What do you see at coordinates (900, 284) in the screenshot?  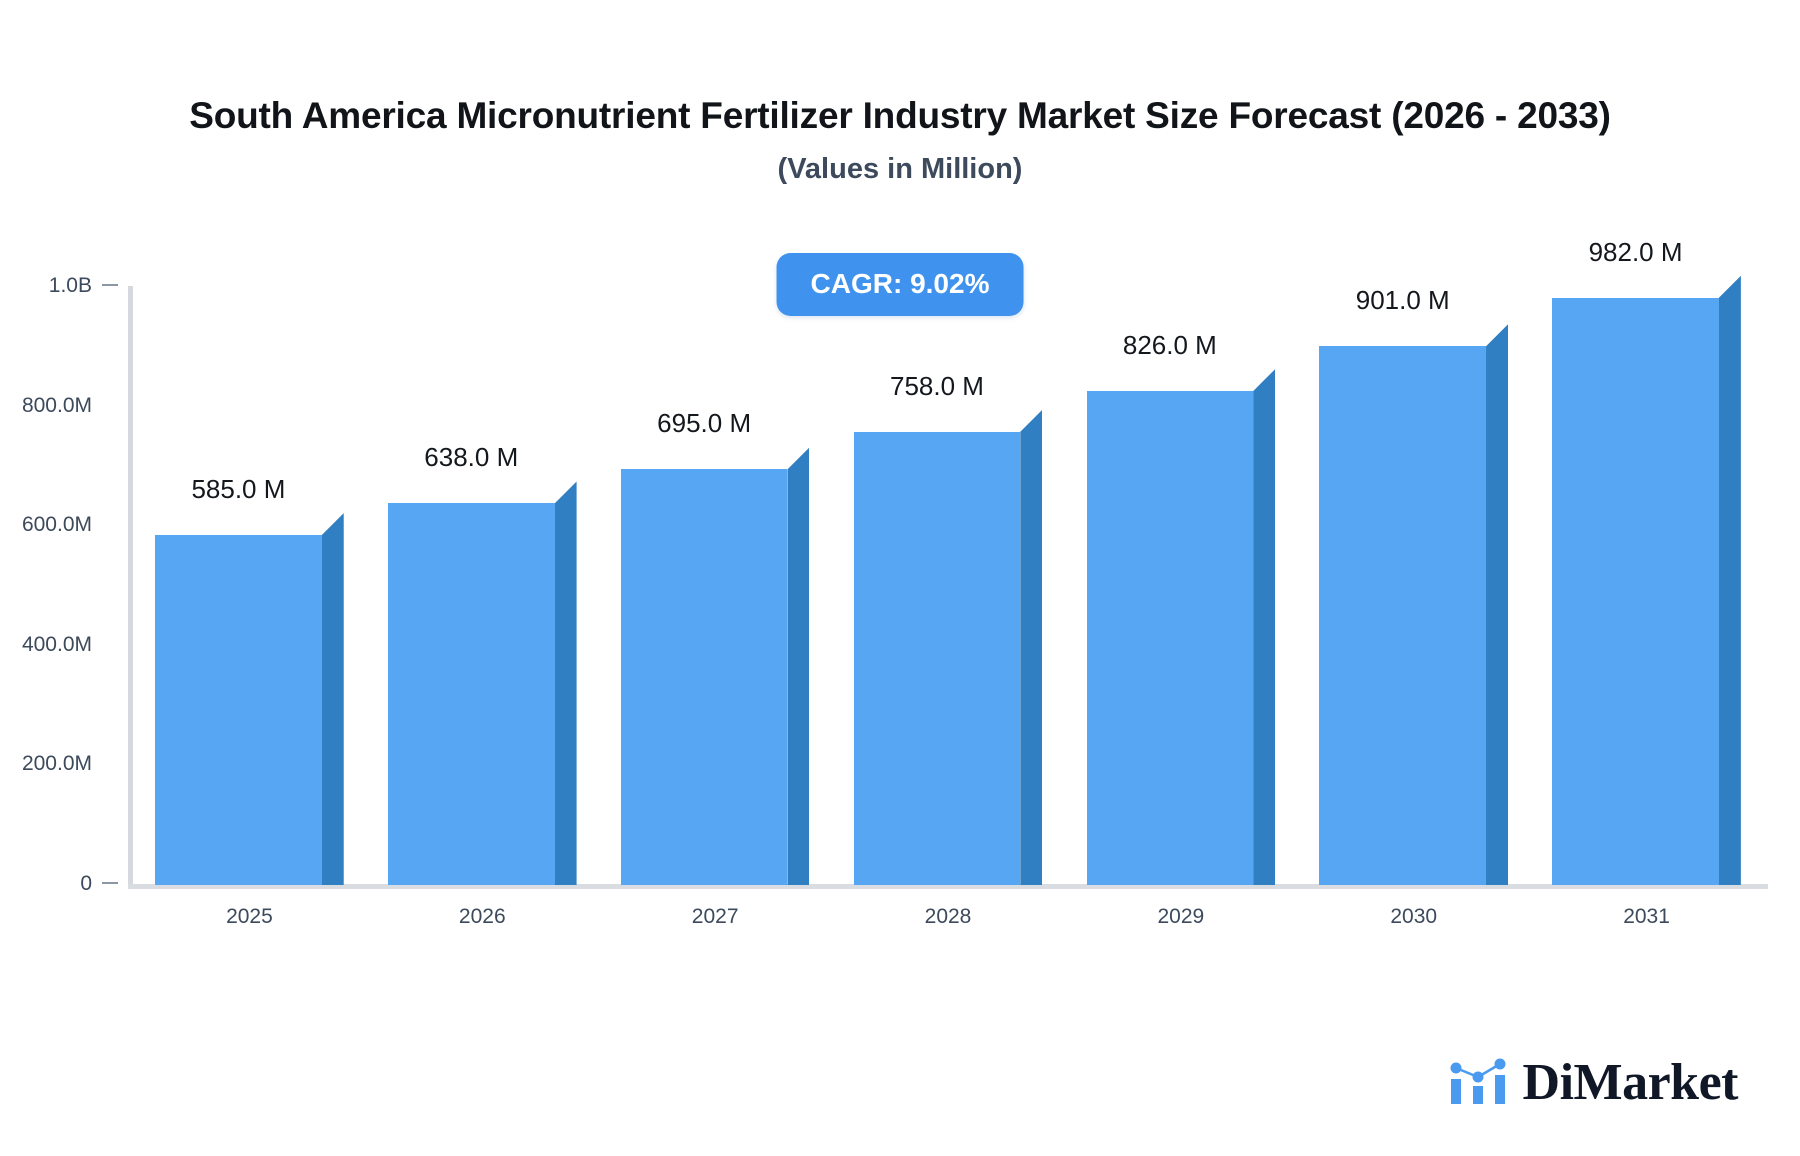 I see `cagr-badge: CAGR: 9.02%` at bounding box center [900, 284].